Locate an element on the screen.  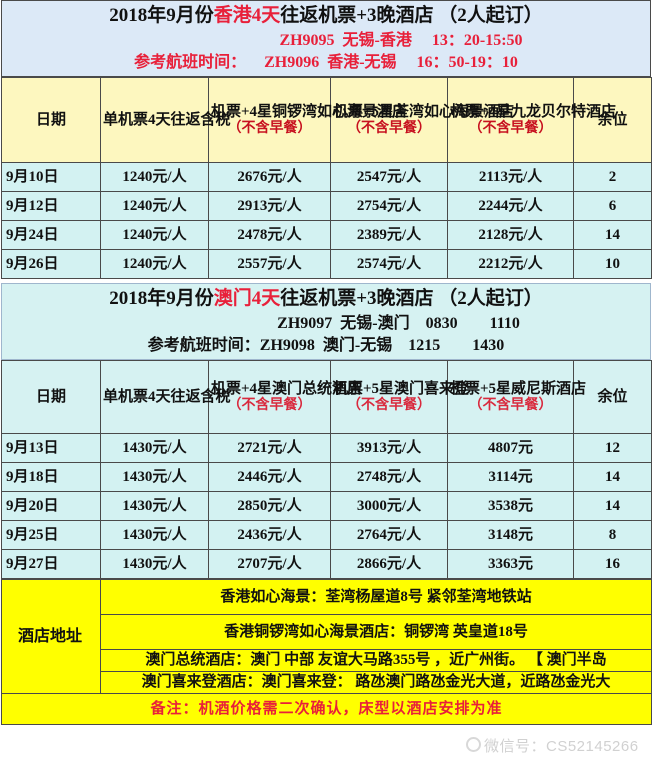
macau-col-hotel-2: 机票+5星澳门喜来登 （不含早餐） is located at coordinates (399, 396).